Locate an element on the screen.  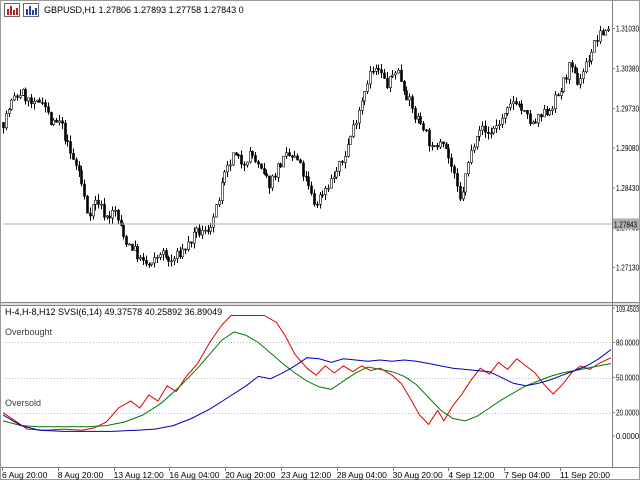
price-axis is located at coordinates (626, 233).